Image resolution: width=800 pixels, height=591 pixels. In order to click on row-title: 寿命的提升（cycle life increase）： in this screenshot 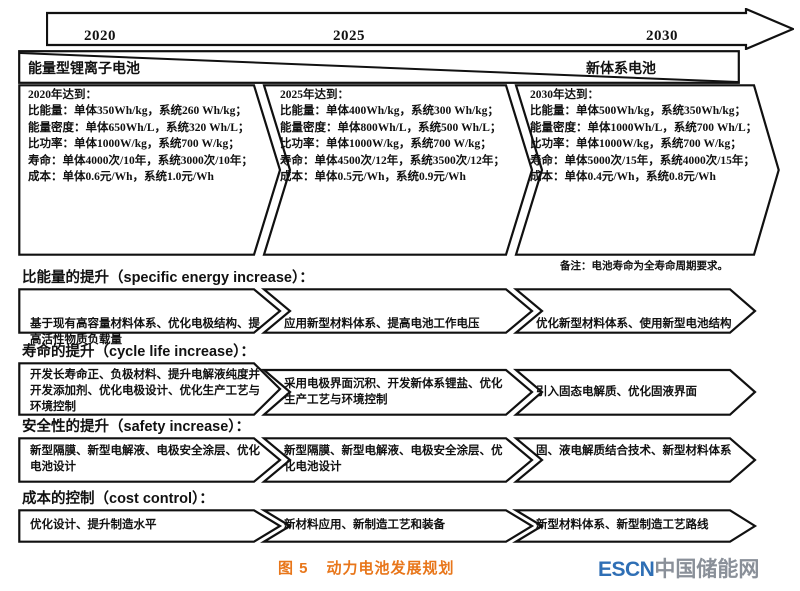, I will do `click(138, 352)`.